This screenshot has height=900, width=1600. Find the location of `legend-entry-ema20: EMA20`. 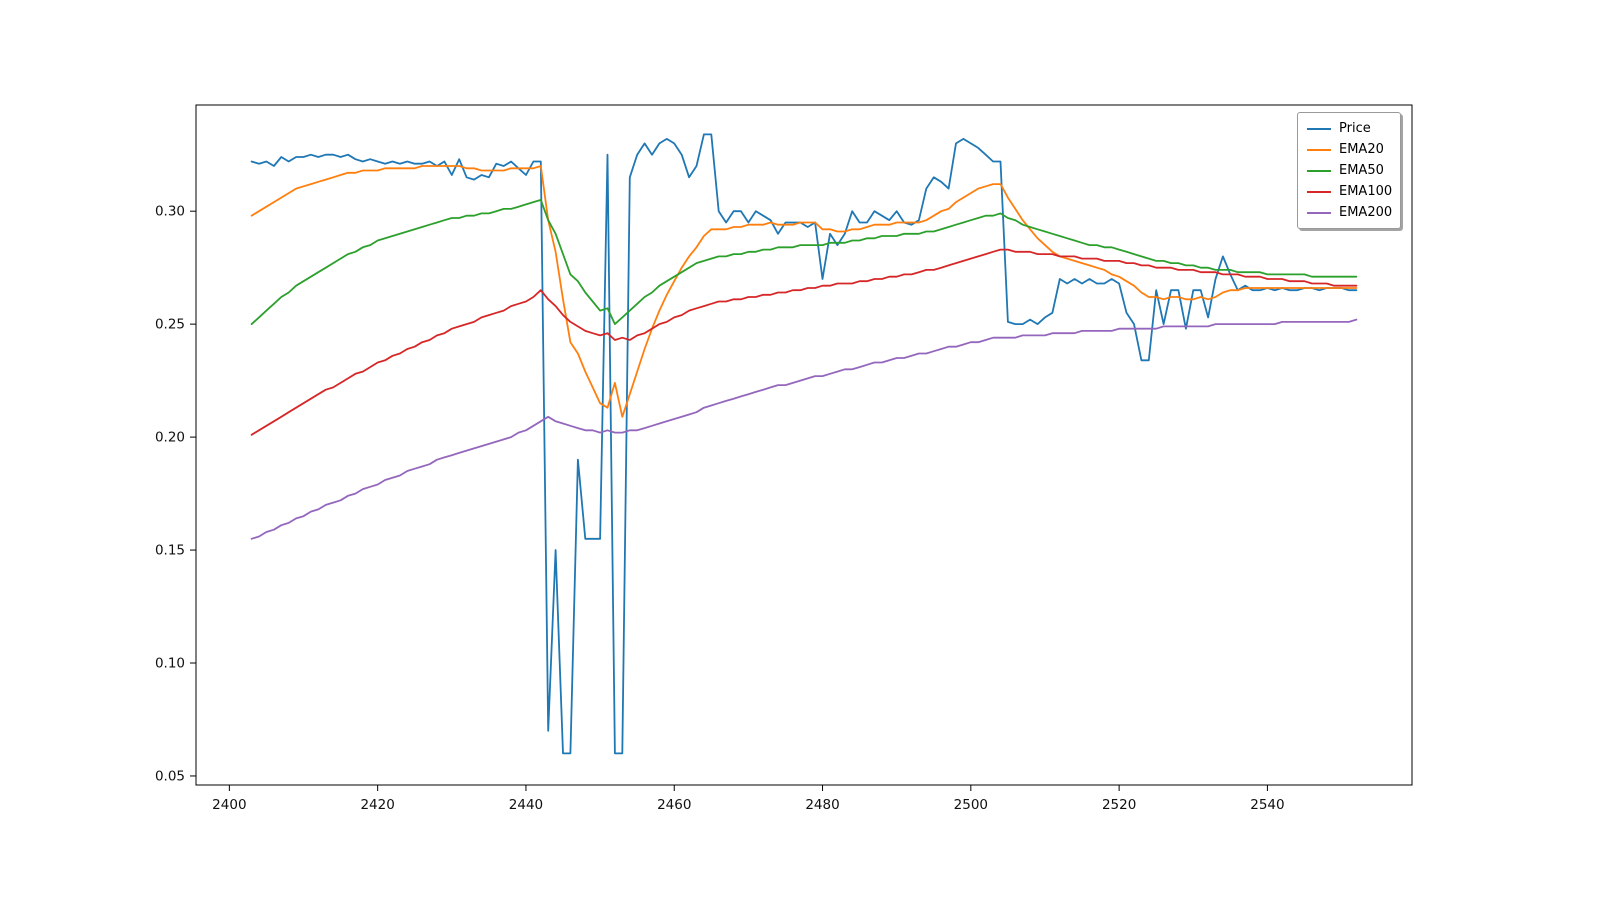

legend-entry-ema20: EMA20 is located at coordinates (1349, 149).